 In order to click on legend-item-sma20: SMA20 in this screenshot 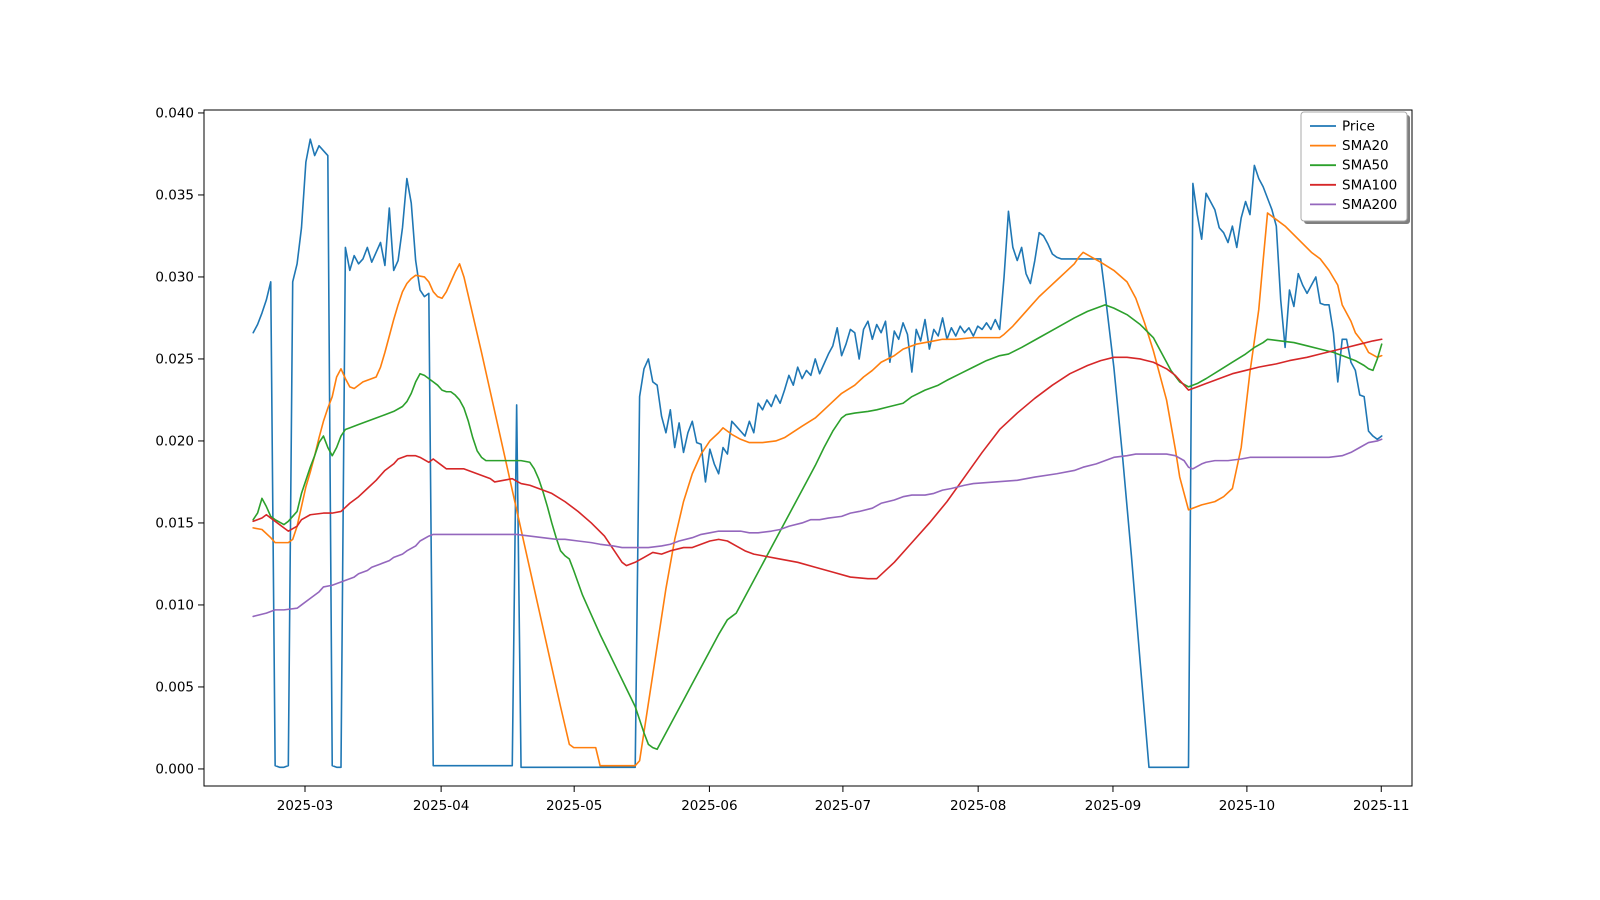, I will do `click(1349, 146)`.